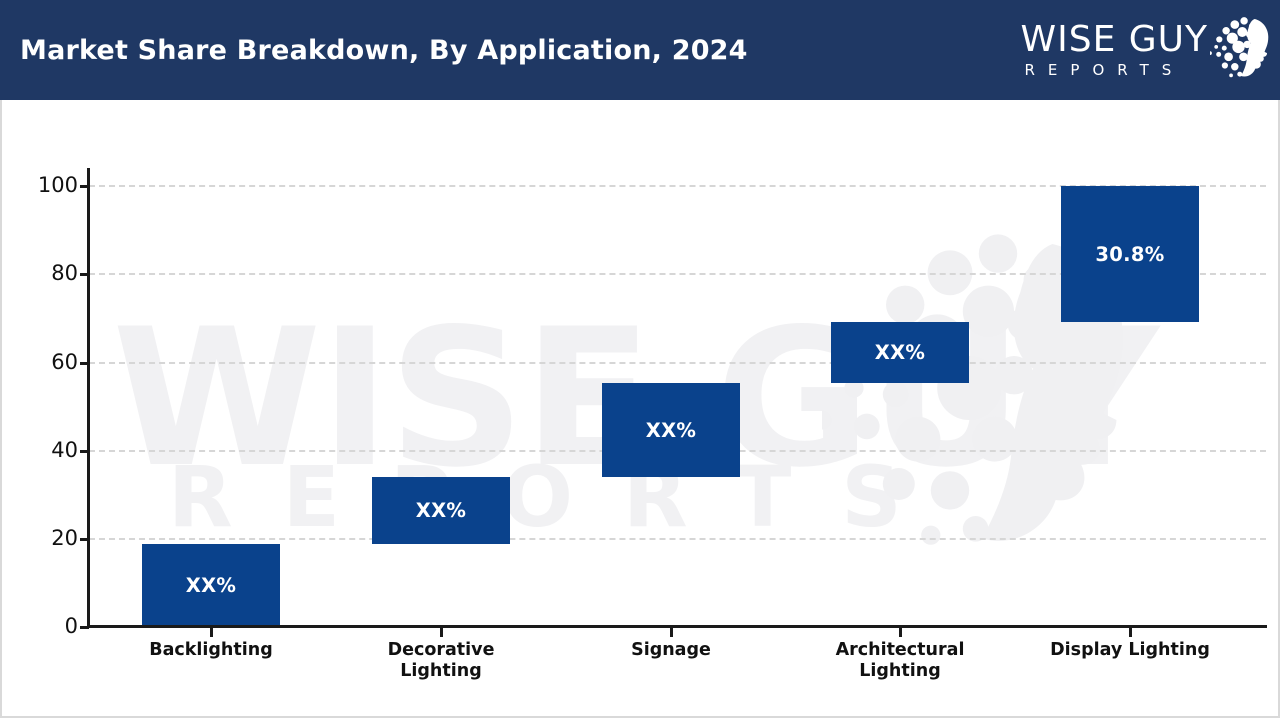 Image resolution: width=1280 pixels, height=720 pixels. Describe the element at coordinates (1114, 39) in the screenshot. I see `brand-name: WISE GUY` at that location.